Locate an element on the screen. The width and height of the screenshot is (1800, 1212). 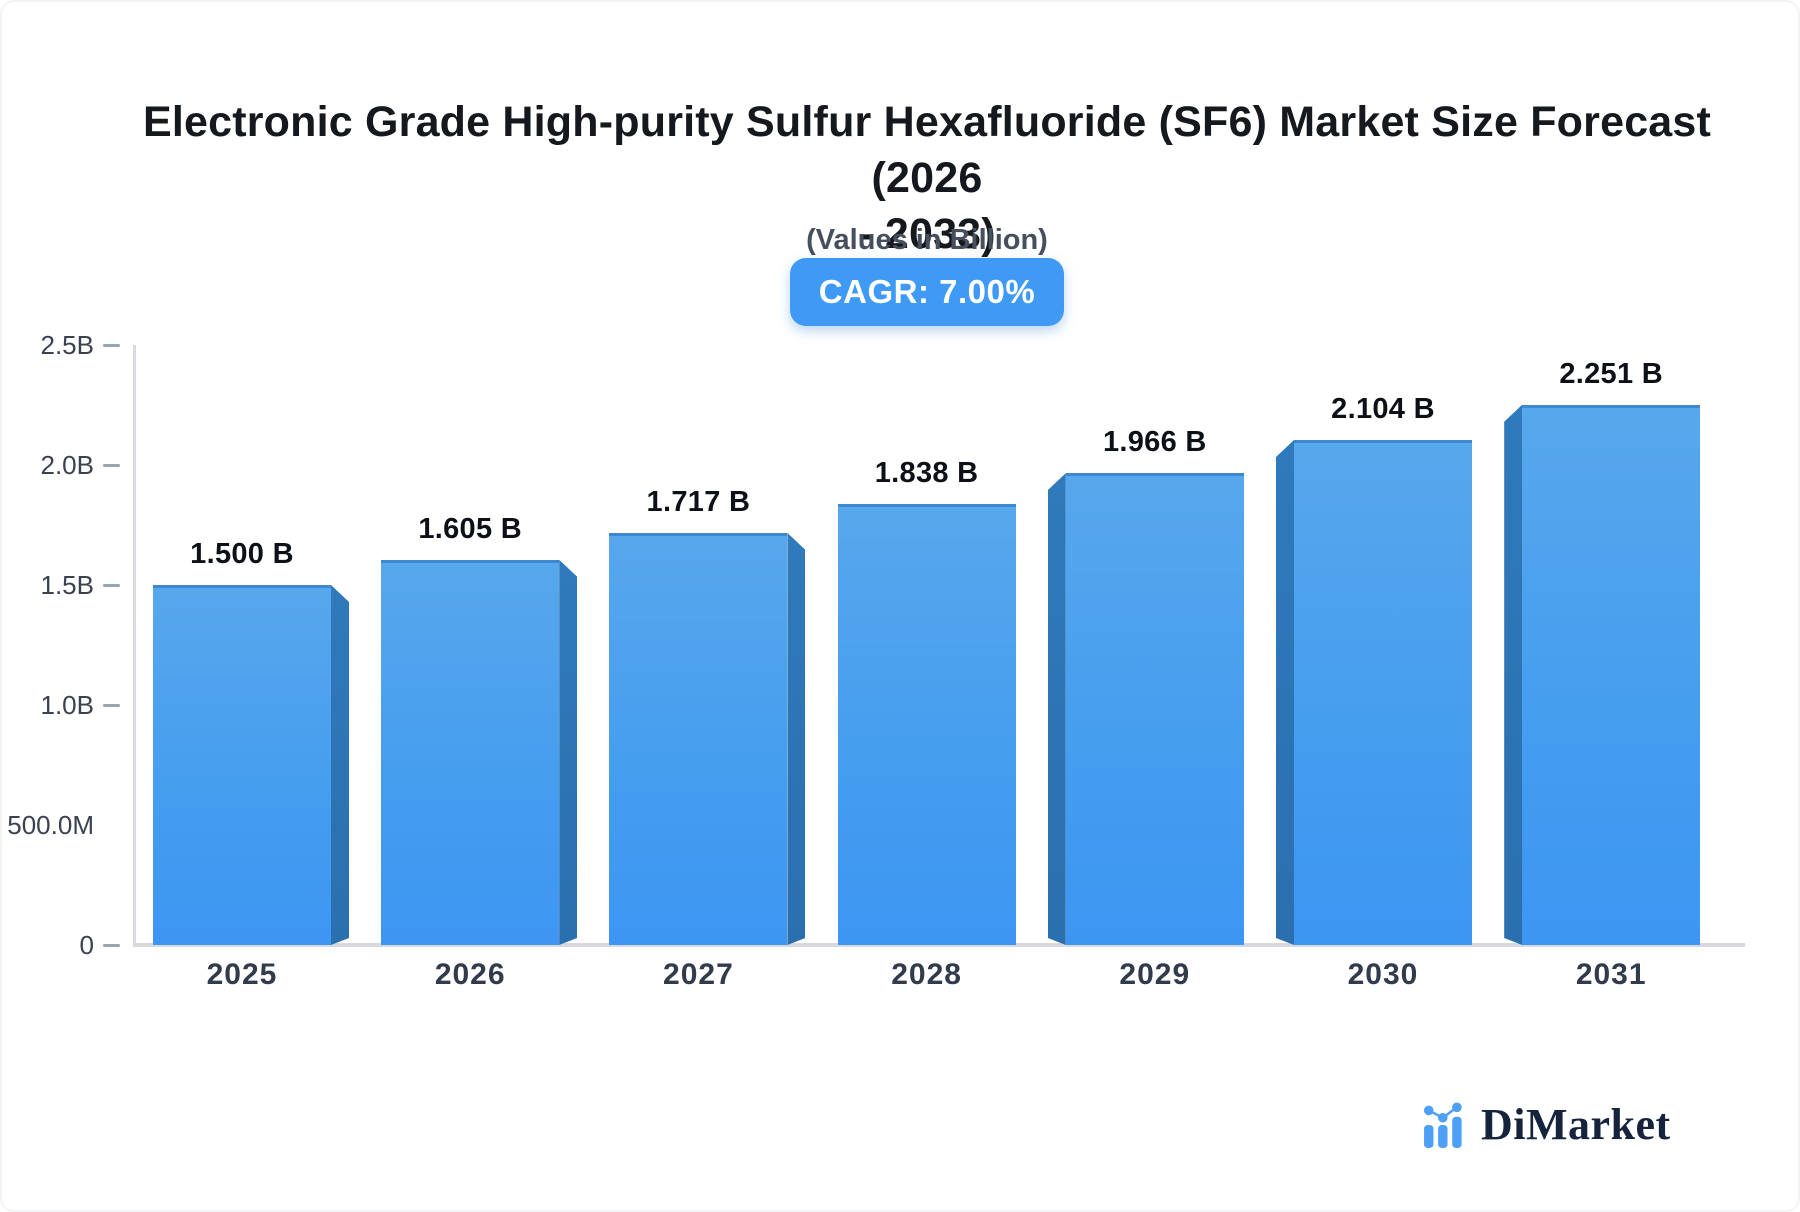
bar-2031-side-panel is located at coordinates (1513, 675).